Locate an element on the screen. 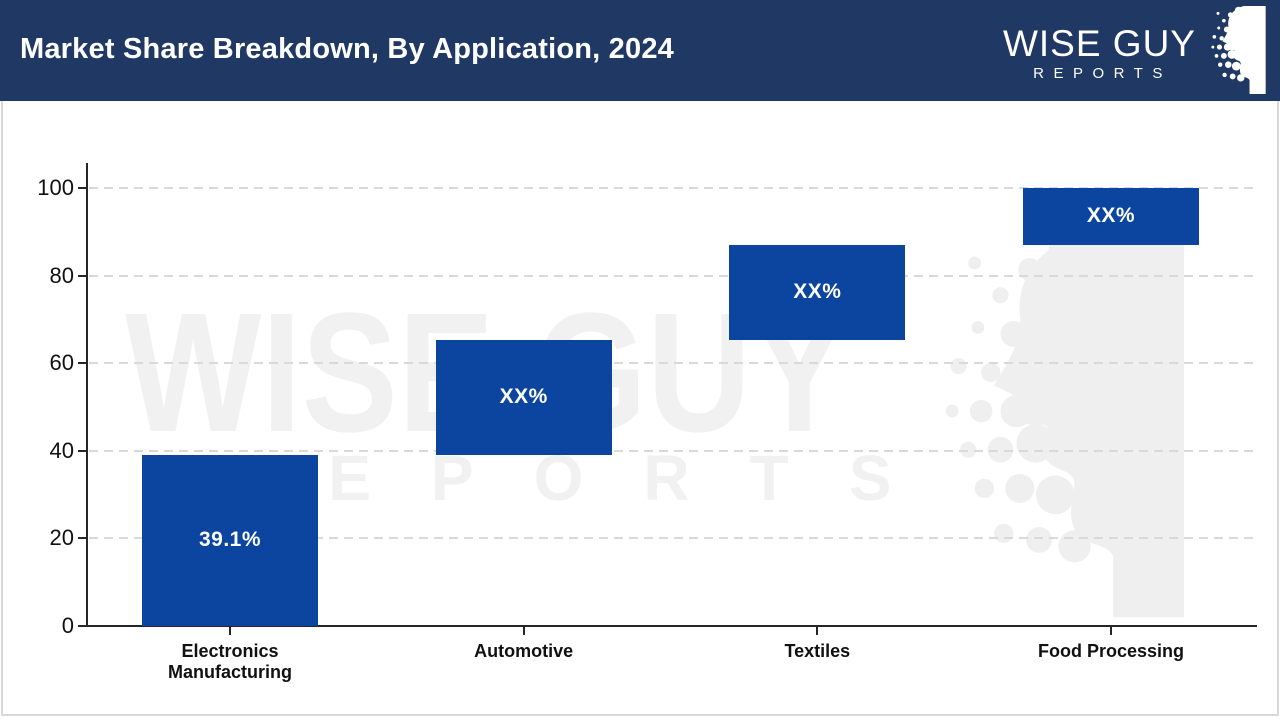  bar-food-processing: XX% is located at coordinates (1111, 216).